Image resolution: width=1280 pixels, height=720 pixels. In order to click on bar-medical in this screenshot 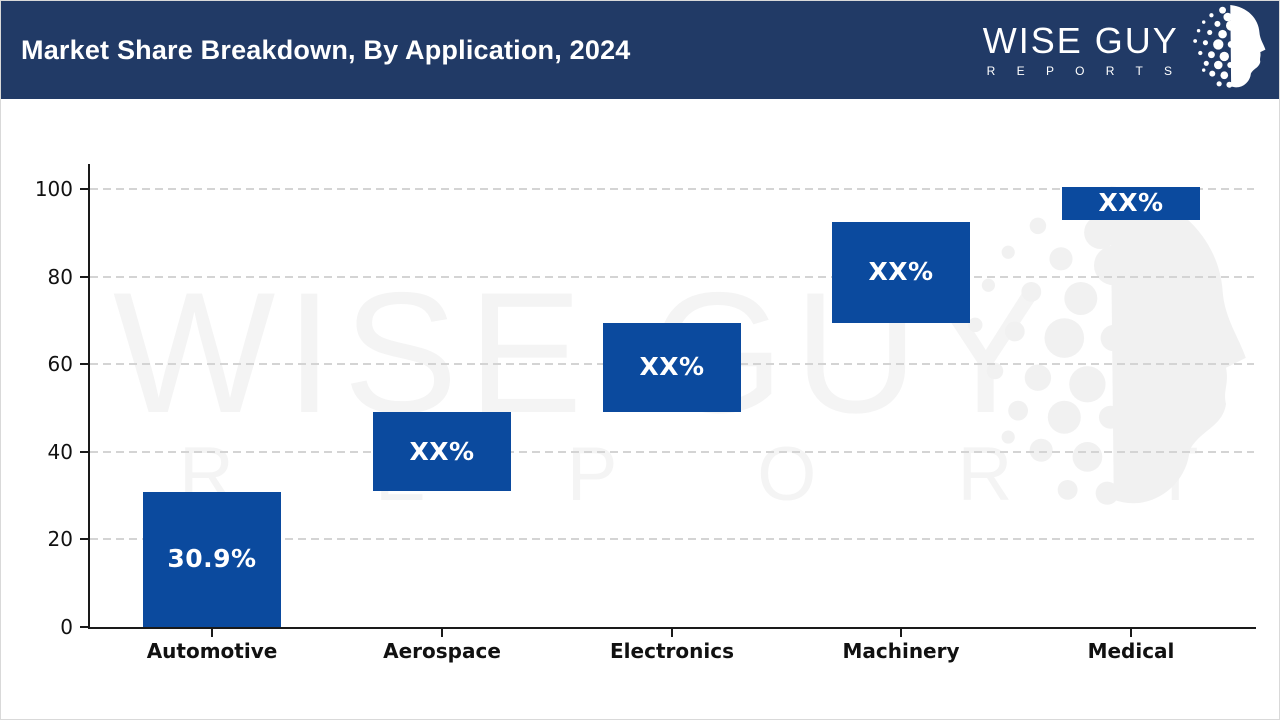, I will do `click(1131, 203)`.